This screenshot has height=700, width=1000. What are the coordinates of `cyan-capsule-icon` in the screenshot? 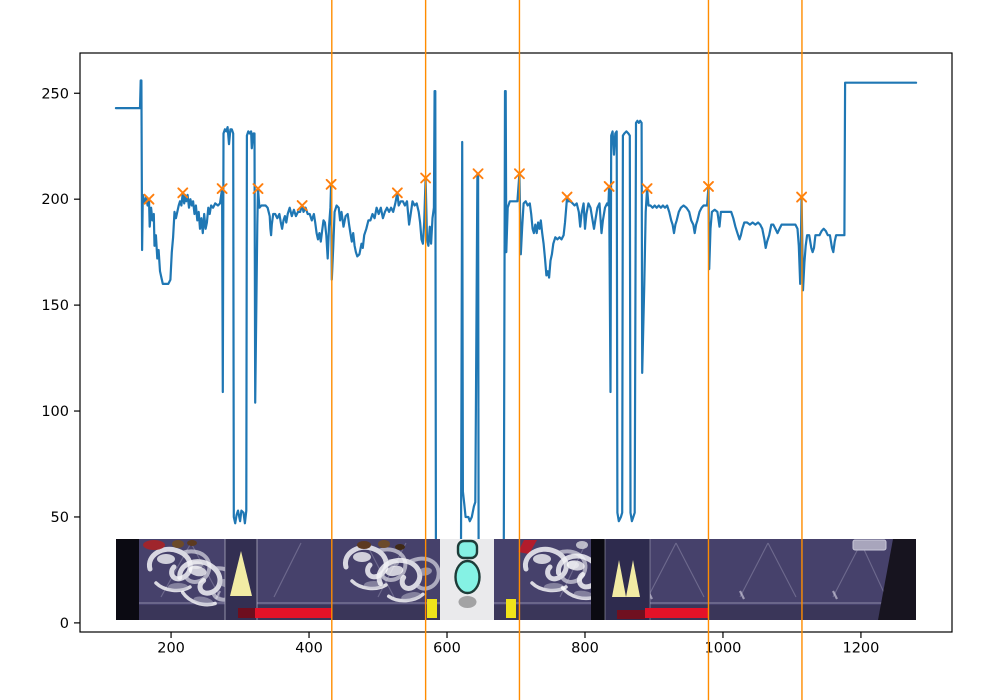 It's located at (467, 567).